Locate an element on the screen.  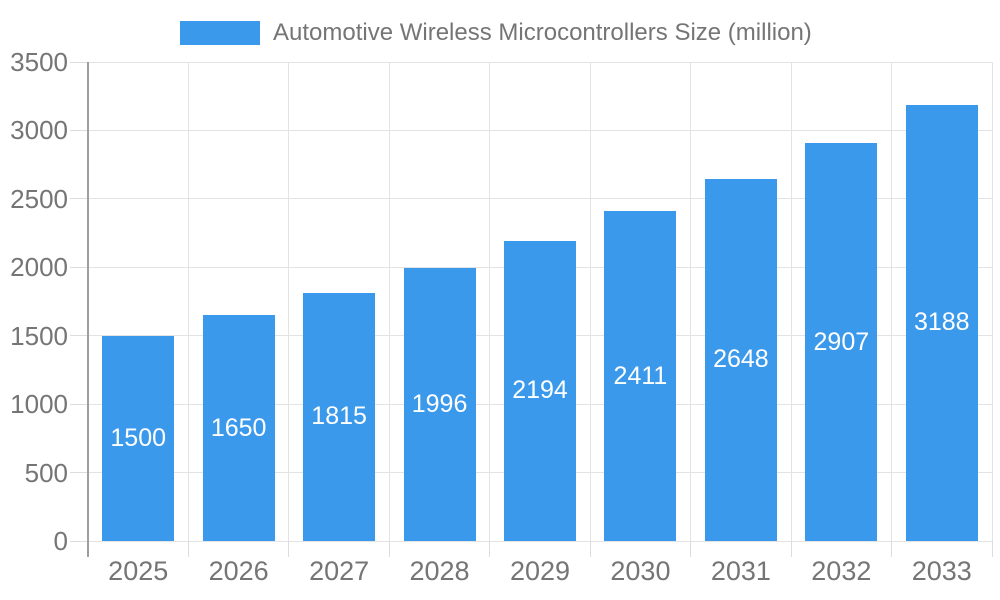
bar-value-label: 1650 is located at coordinates (238, 427).